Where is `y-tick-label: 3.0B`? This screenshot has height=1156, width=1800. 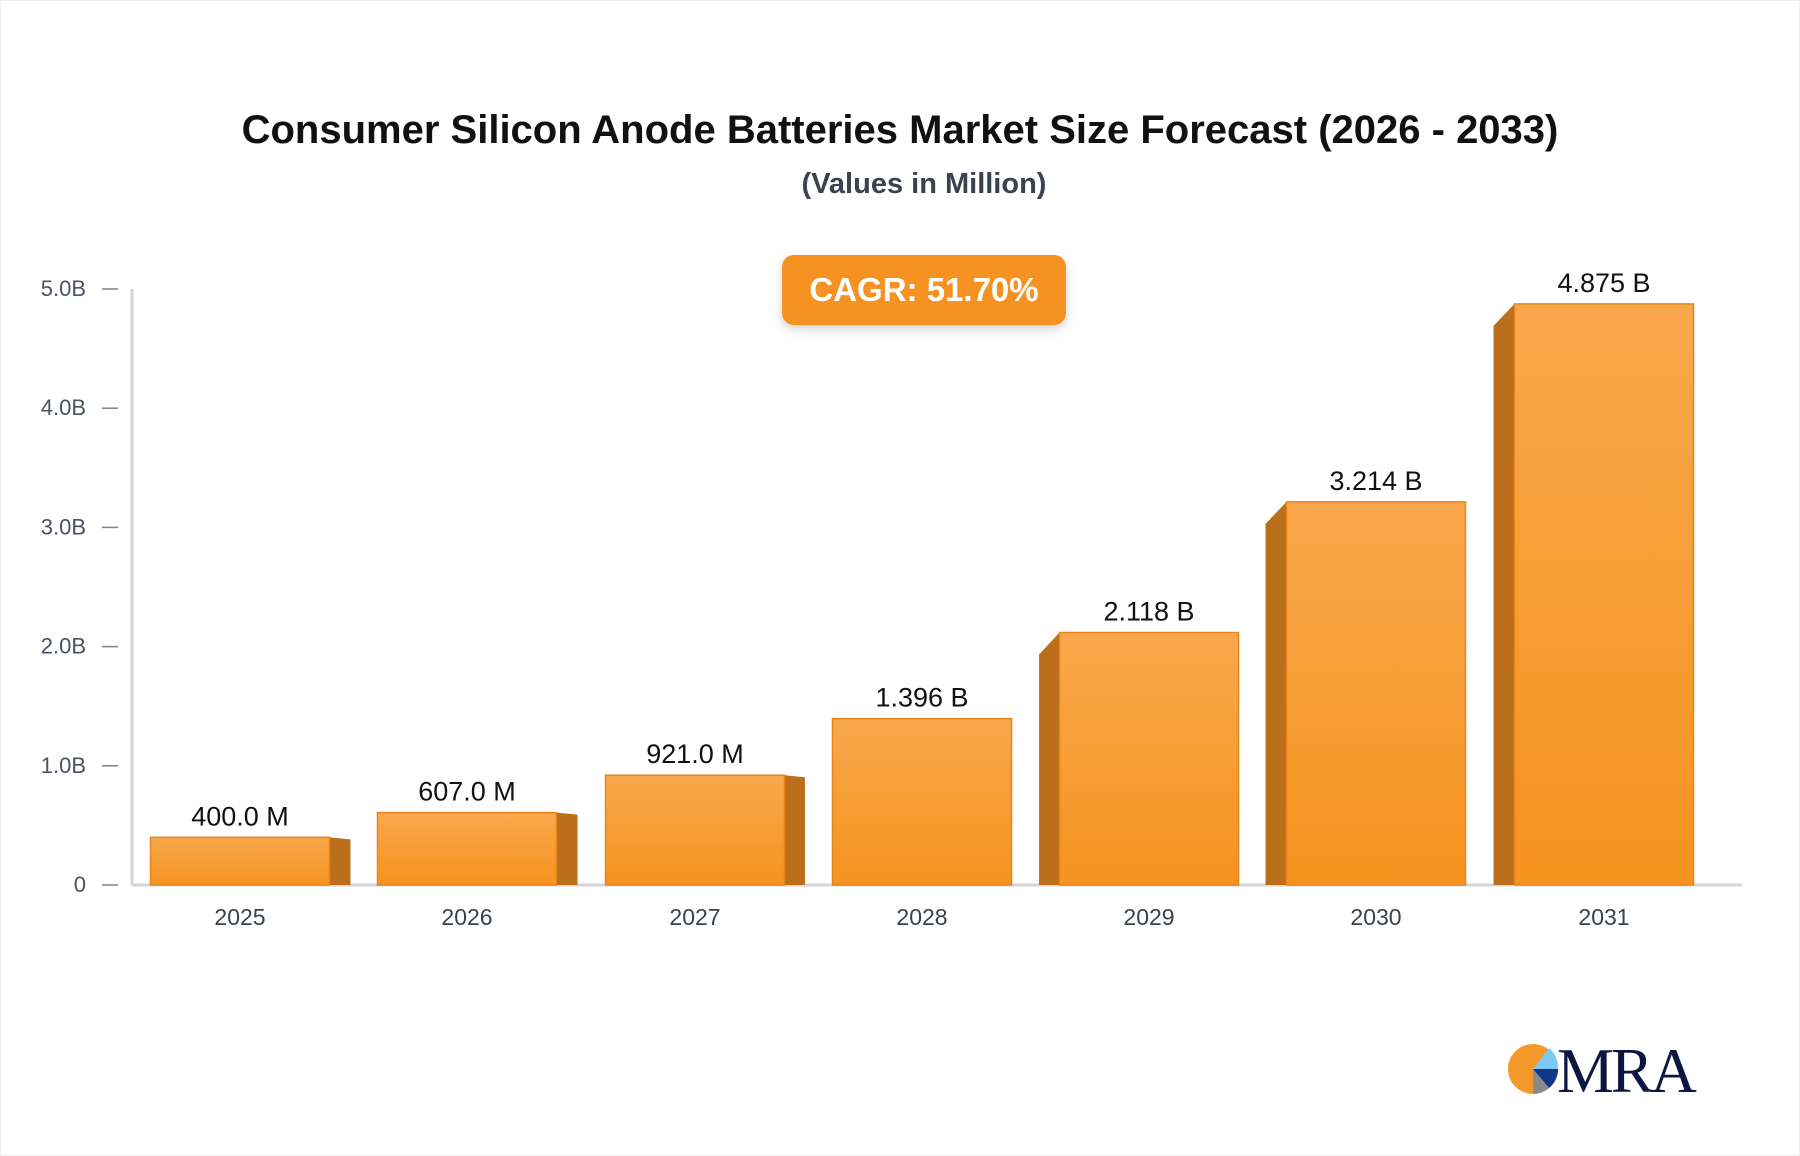
y-tick-label: 3.0B is located at coordinates (63, 526).